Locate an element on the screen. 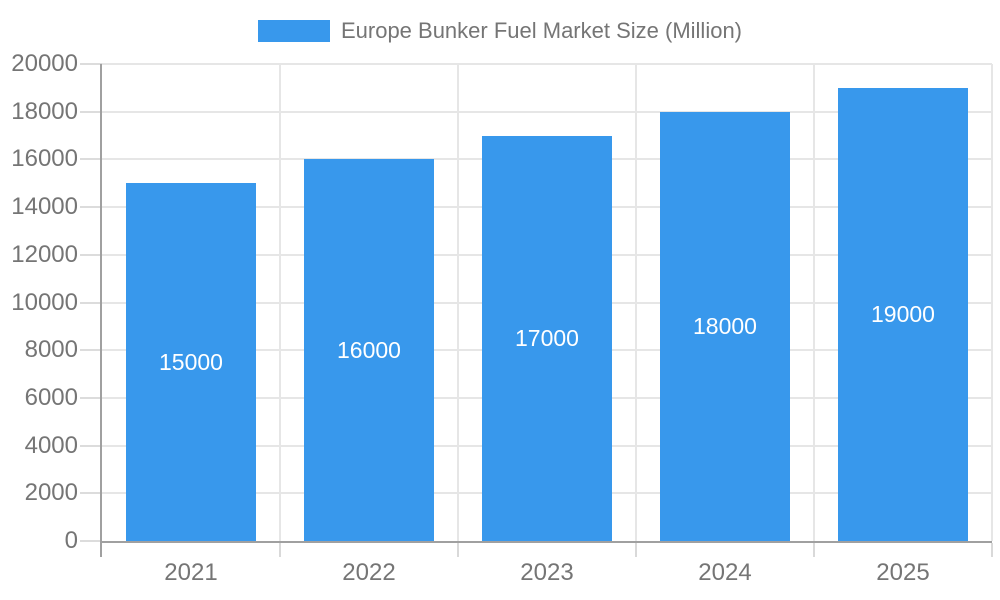 The image size is (1000, 600). y-tick-label: 2000 is located at coordinates (51, 493).